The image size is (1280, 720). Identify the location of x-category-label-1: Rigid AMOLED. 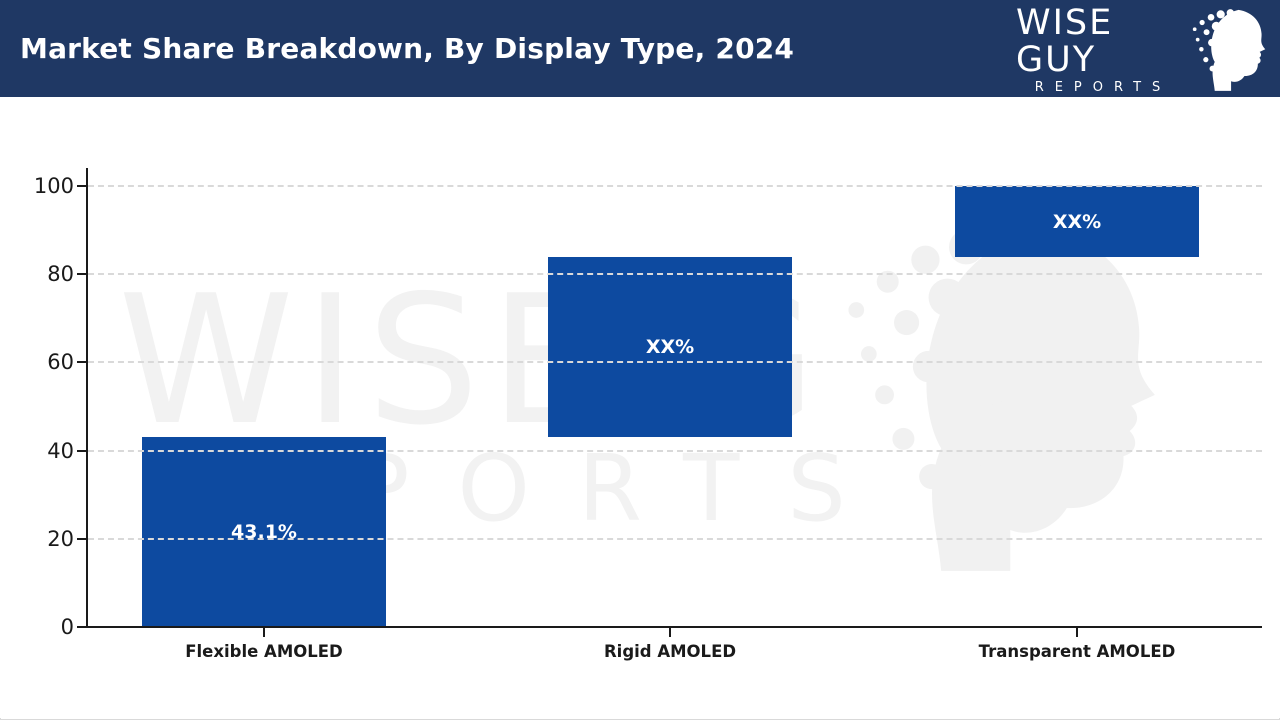
(670, 651).